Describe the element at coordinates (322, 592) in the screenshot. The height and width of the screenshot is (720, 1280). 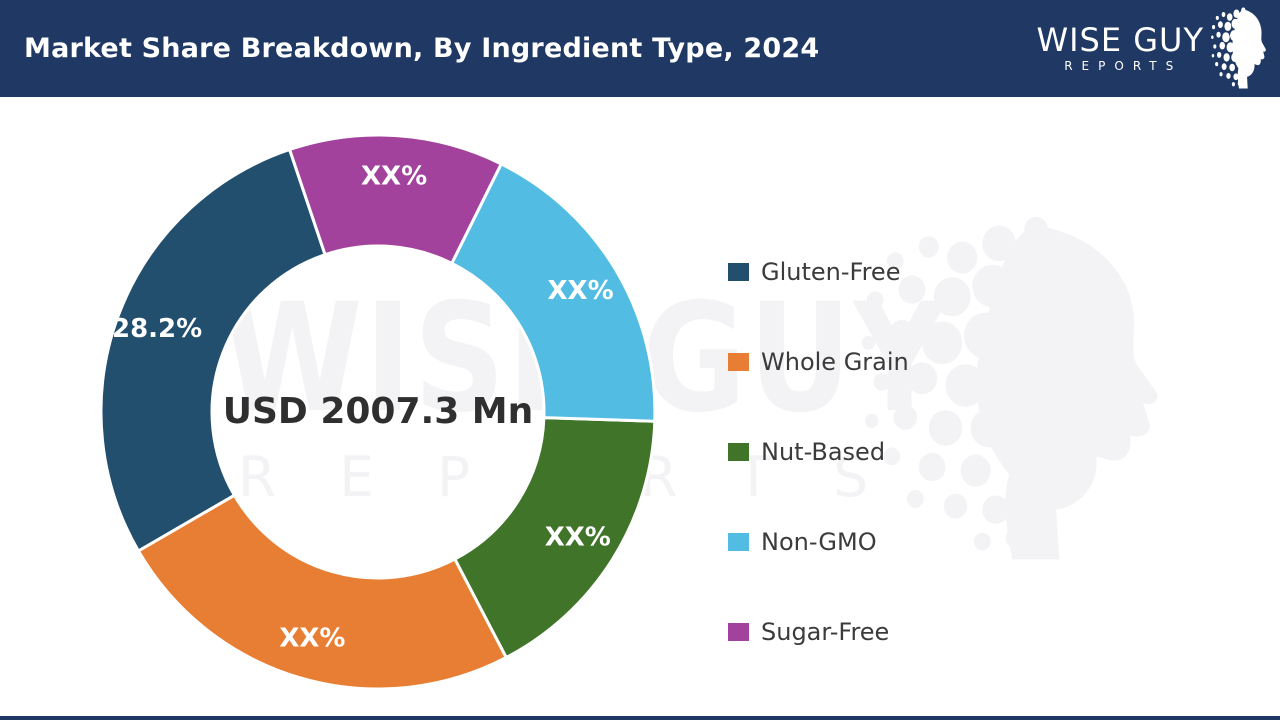
I see `donut-slice-whole-grain` at that location.